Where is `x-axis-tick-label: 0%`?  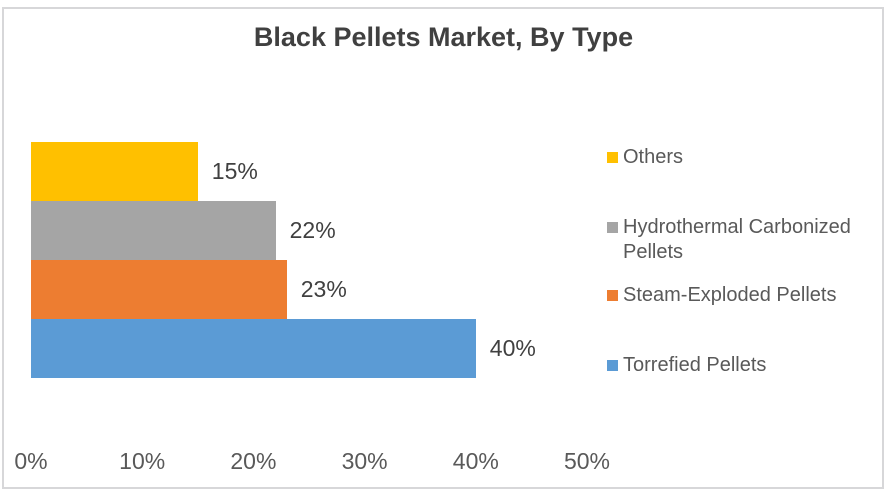
x-axis-tick-label: 0% is located at coordinates (31, 461).